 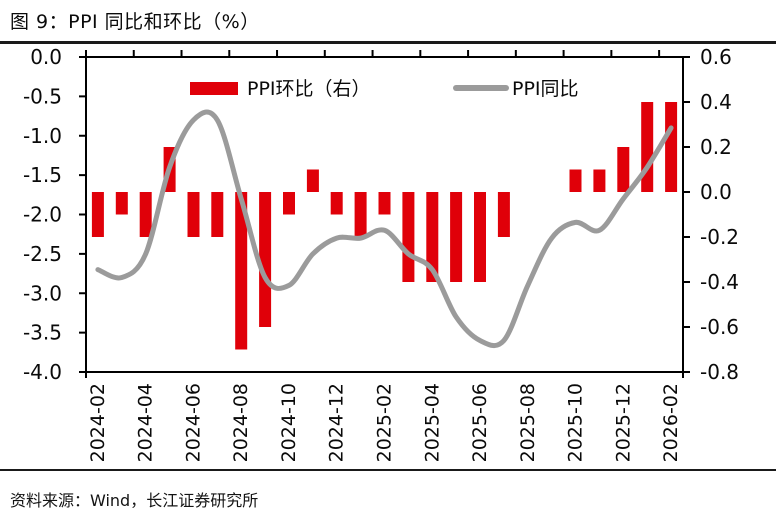 I want to click on x-axis-tick-label: 2026-02, so click(x=671, y=422).